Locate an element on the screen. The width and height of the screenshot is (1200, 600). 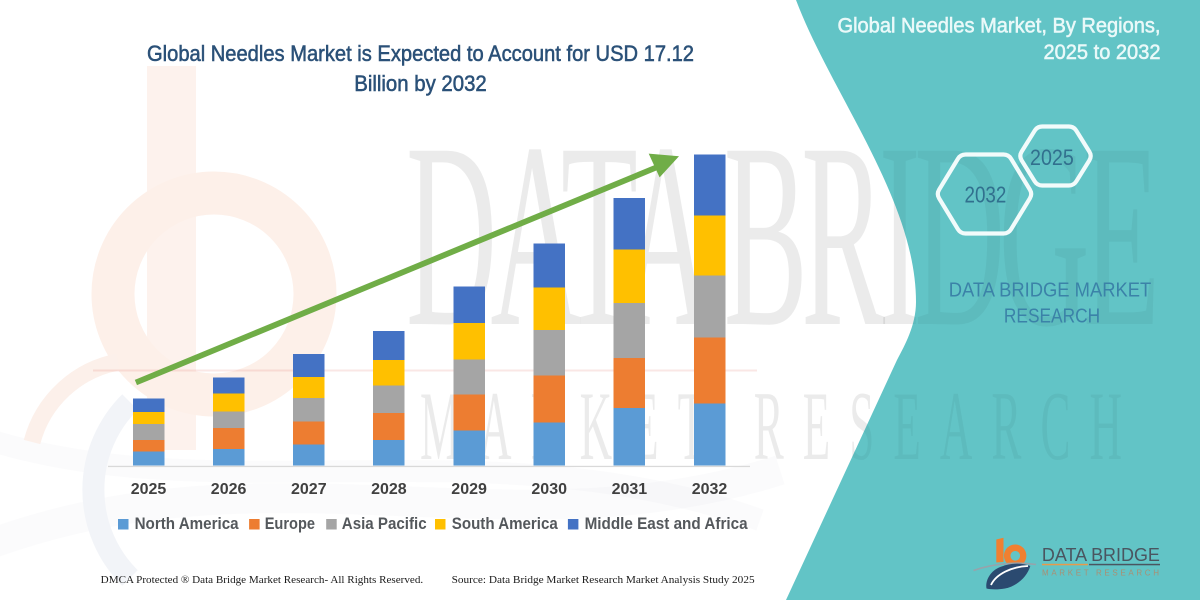
svg-text: South America is located at coordinates (505, 524).